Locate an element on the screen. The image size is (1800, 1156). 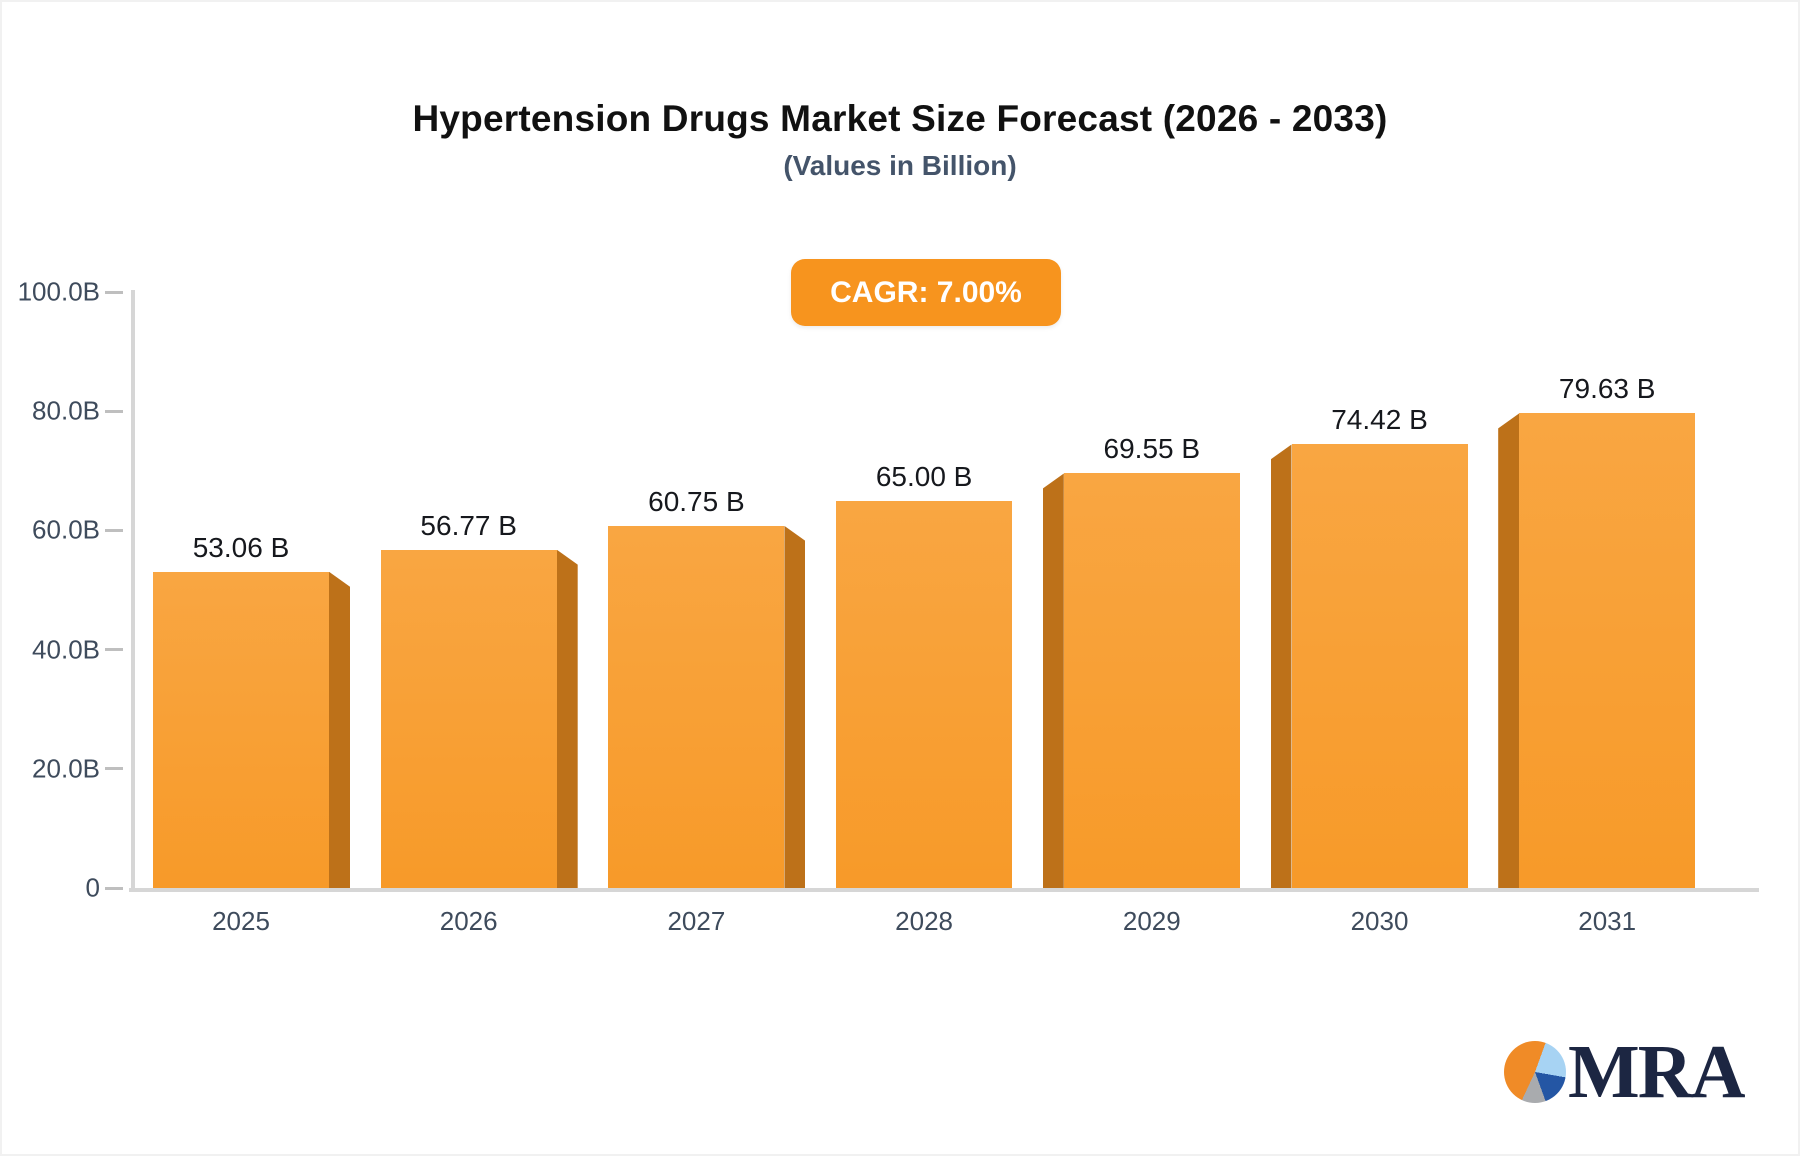
x-axis-label: 2026 is located at coordinates (468, 921).